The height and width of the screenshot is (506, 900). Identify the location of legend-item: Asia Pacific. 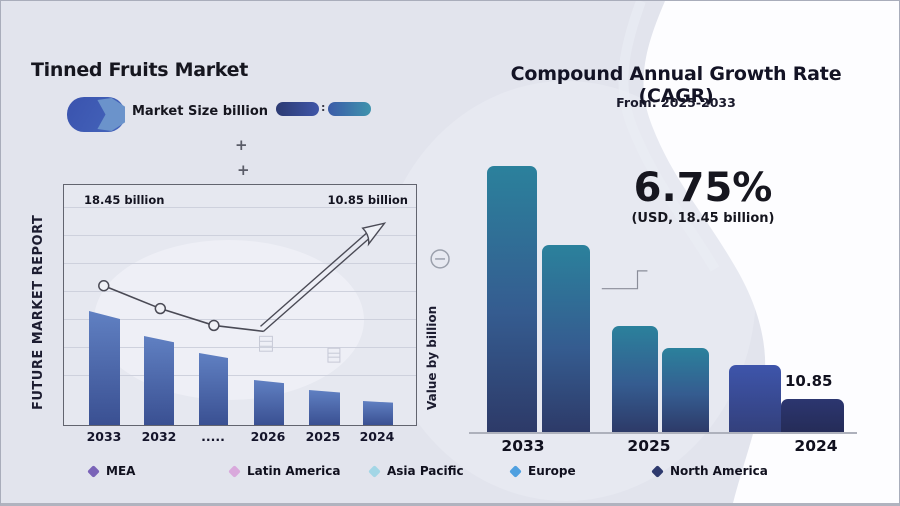
(416, 471).